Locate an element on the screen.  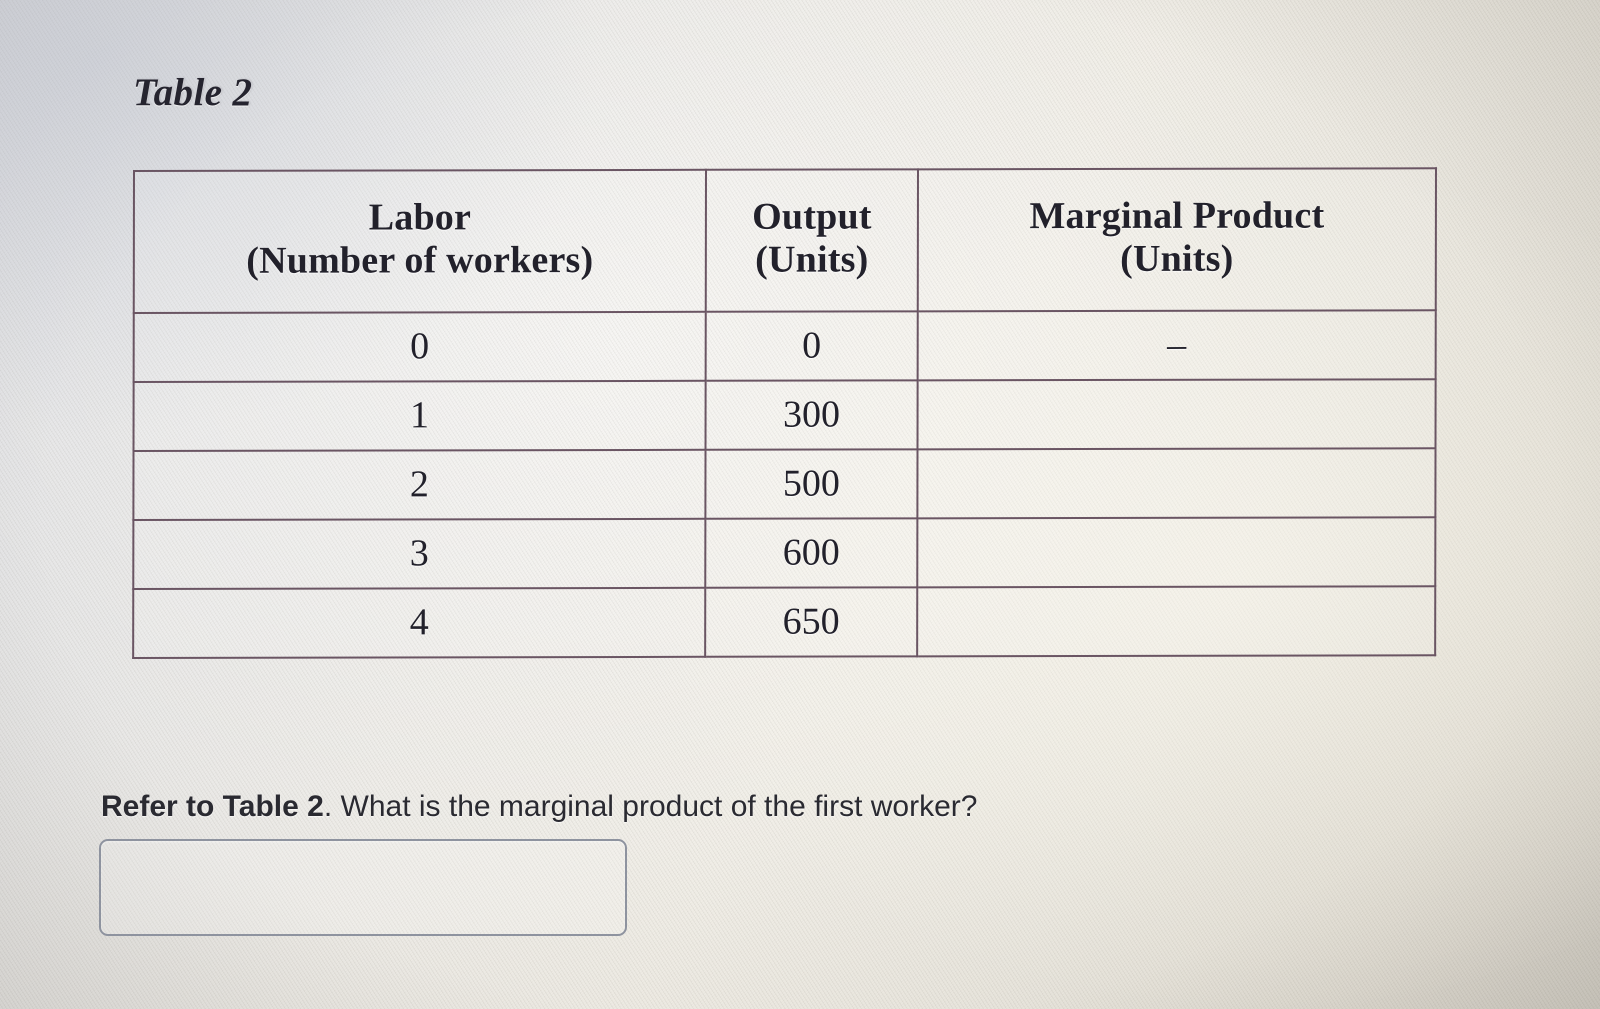
column-header-marginal-product-line1: Marginal Product is located at coordinates (1177, 216).